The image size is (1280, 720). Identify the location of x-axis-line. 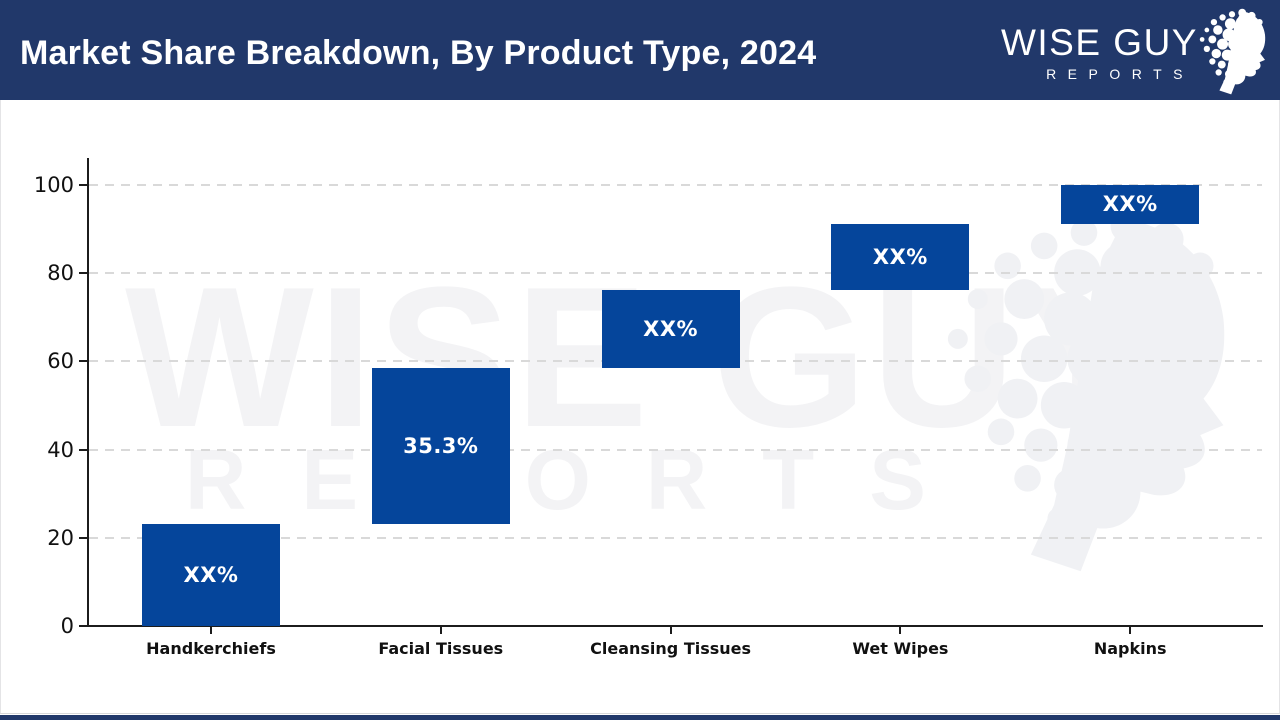
(675, 626).